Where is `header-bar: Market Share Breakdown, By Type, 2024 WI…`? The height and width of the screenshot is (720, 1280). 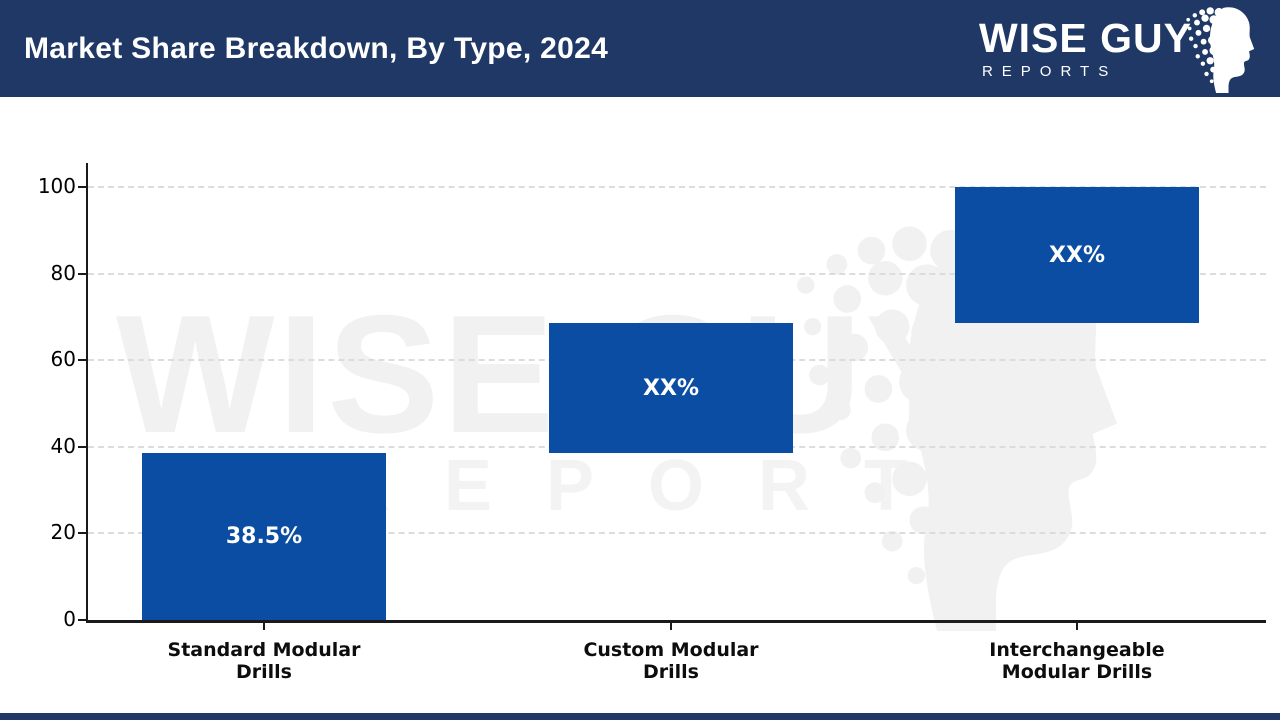 header-bar: Market Share Breakdown, By Type, 2024 WI… is located at coordinates (640, 48).